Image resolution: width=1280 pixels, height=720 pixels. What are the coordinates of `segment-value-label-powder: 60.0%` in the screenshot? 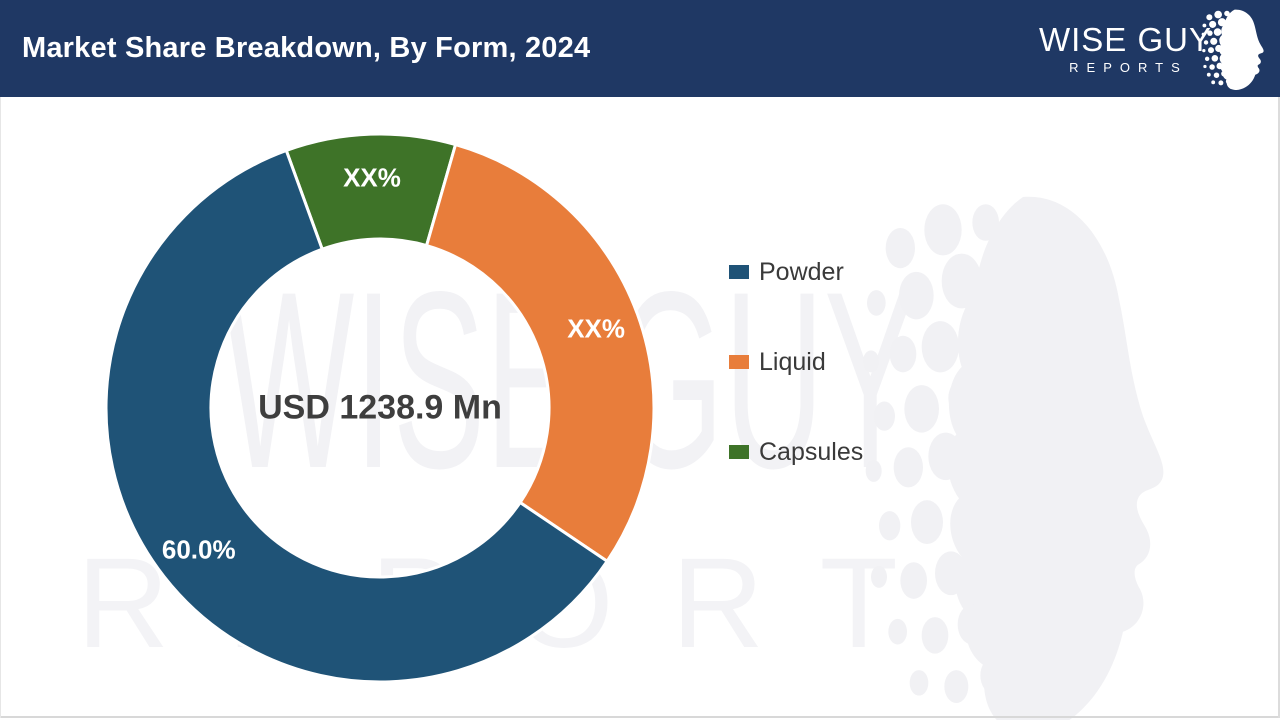 It's located at (198, 549).